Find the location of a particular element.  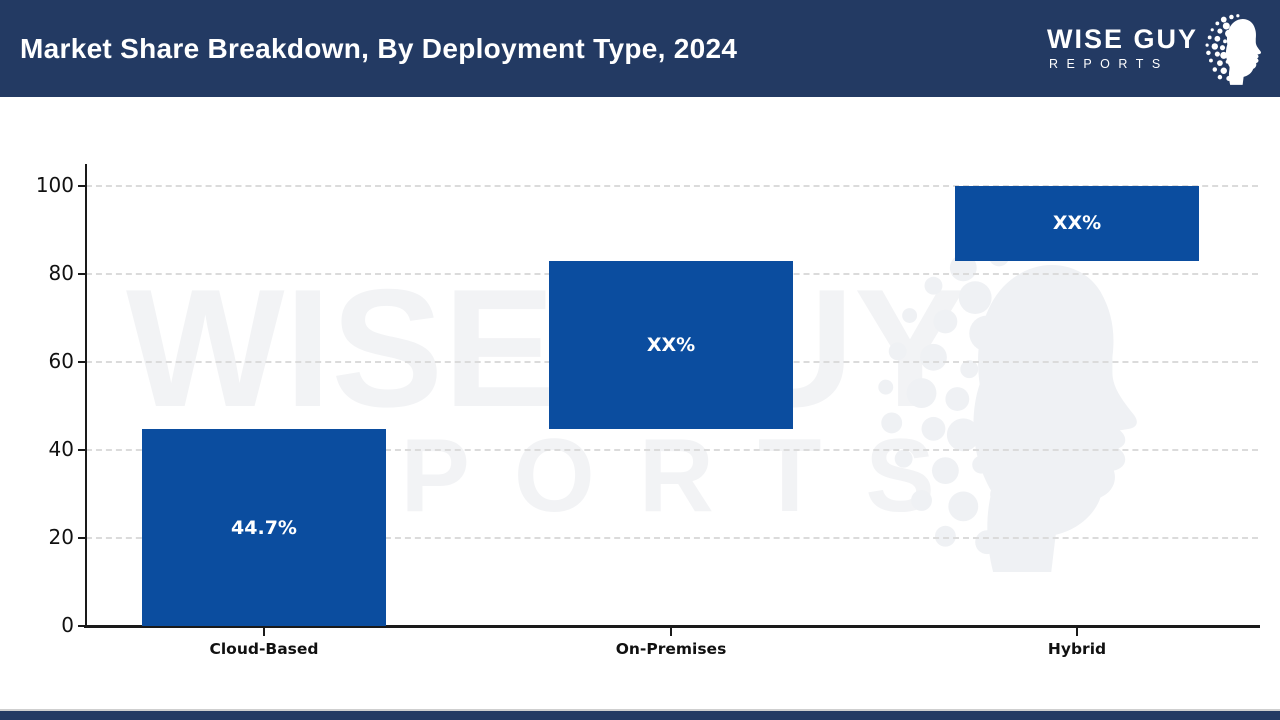

logo-wordmark: WISE GUY is located at coordinates (1122, 39).